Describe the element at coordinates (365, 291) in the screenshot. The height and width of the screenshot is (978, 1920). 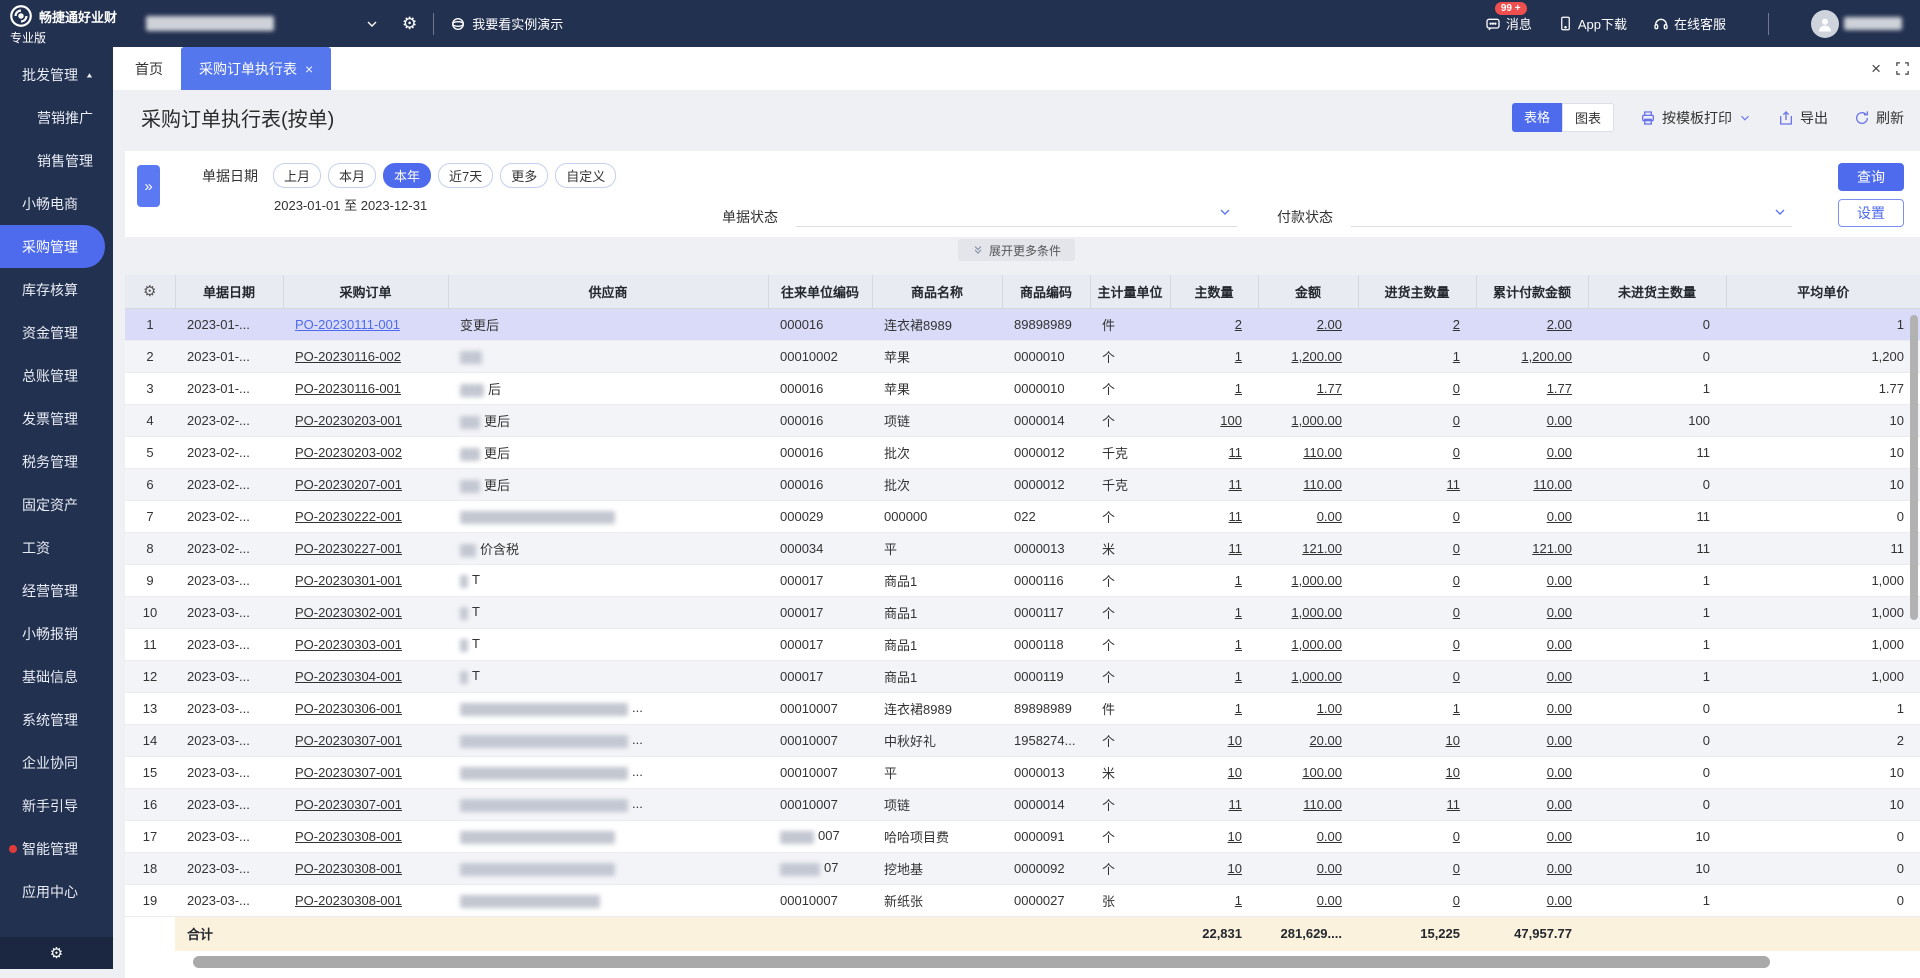
I see `col-header-po: 采购订单` at that location.